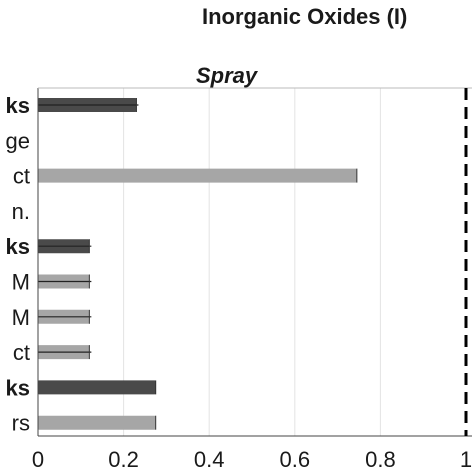 The image size is (472, 472). What do you see at coordinates (38, 459) in the screenshot?
I see `x-tick-label: 0` at bounding box center [38, 459].